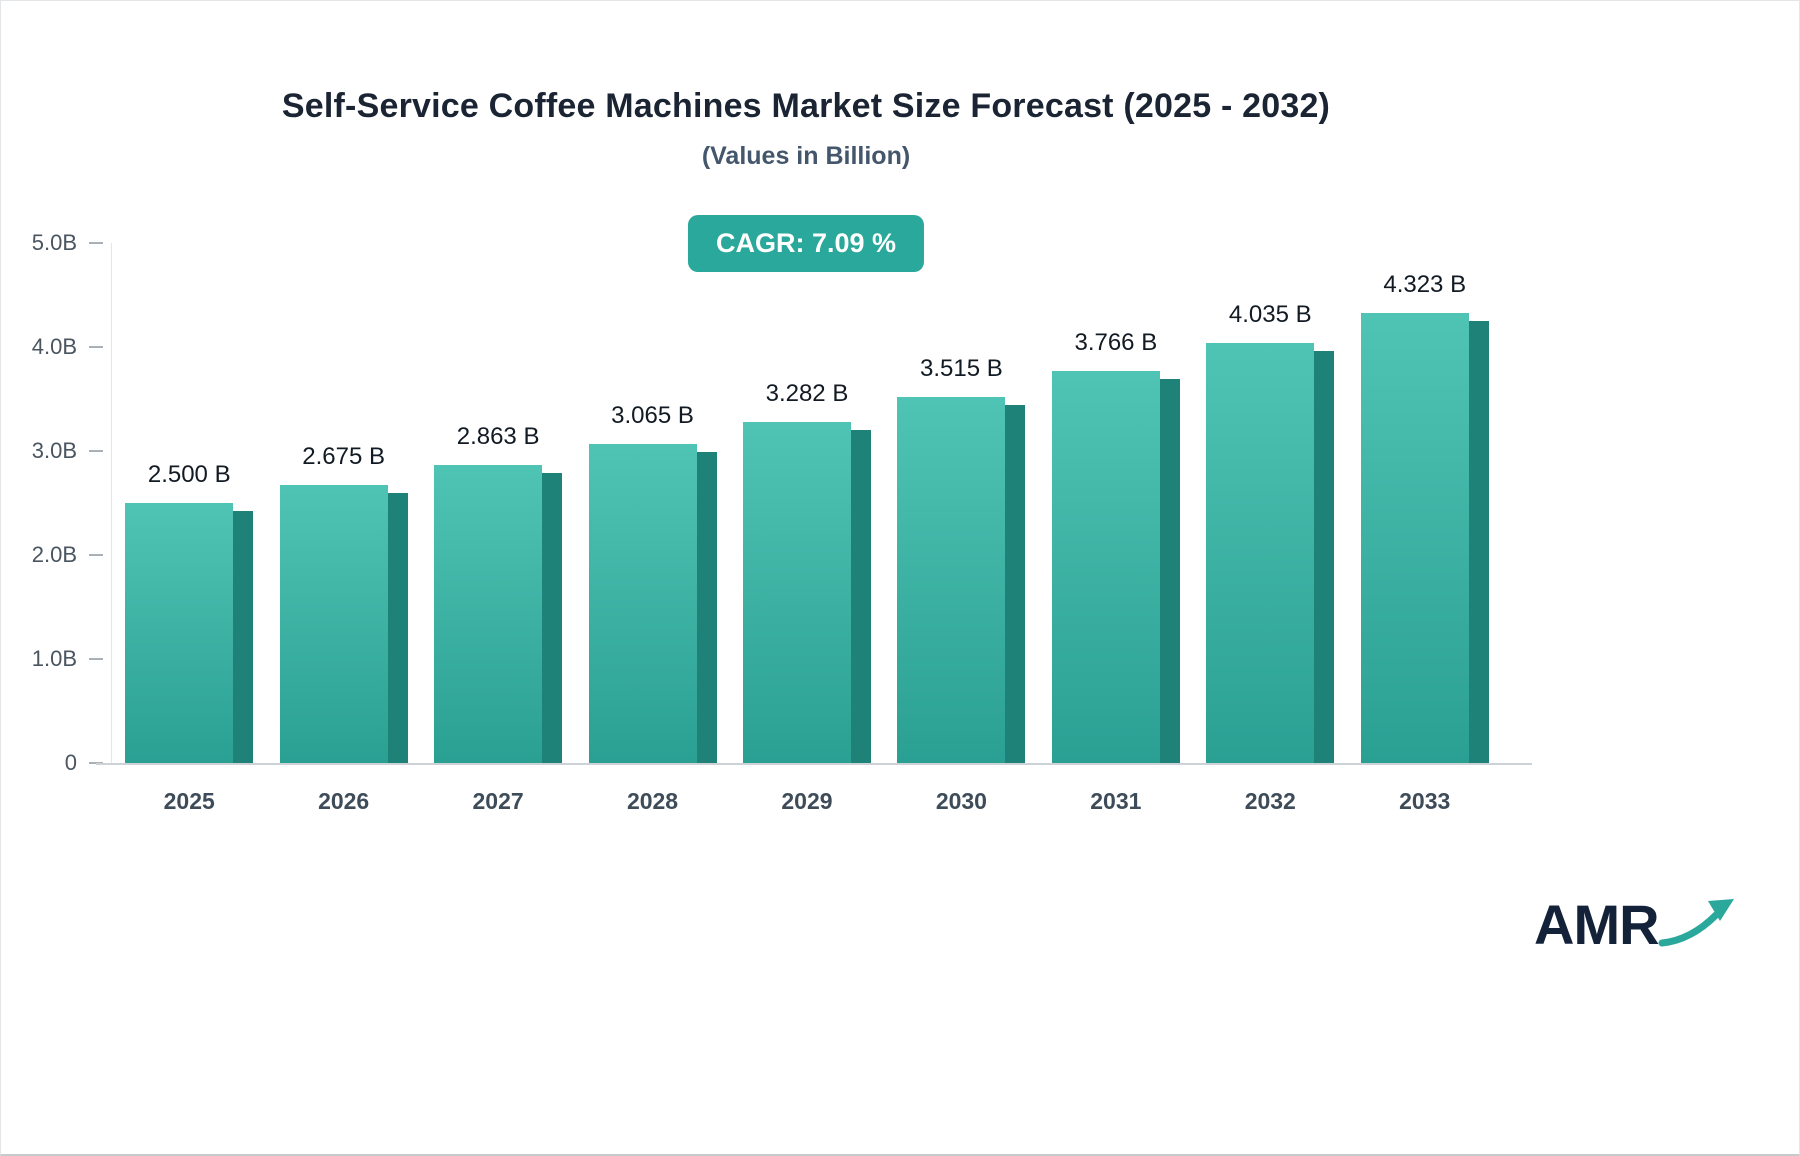  What do you see at coordinates (189, 474) in the screenshot?
I see `bar-value-label: 2.500 B` at bounding box center [189, 474].